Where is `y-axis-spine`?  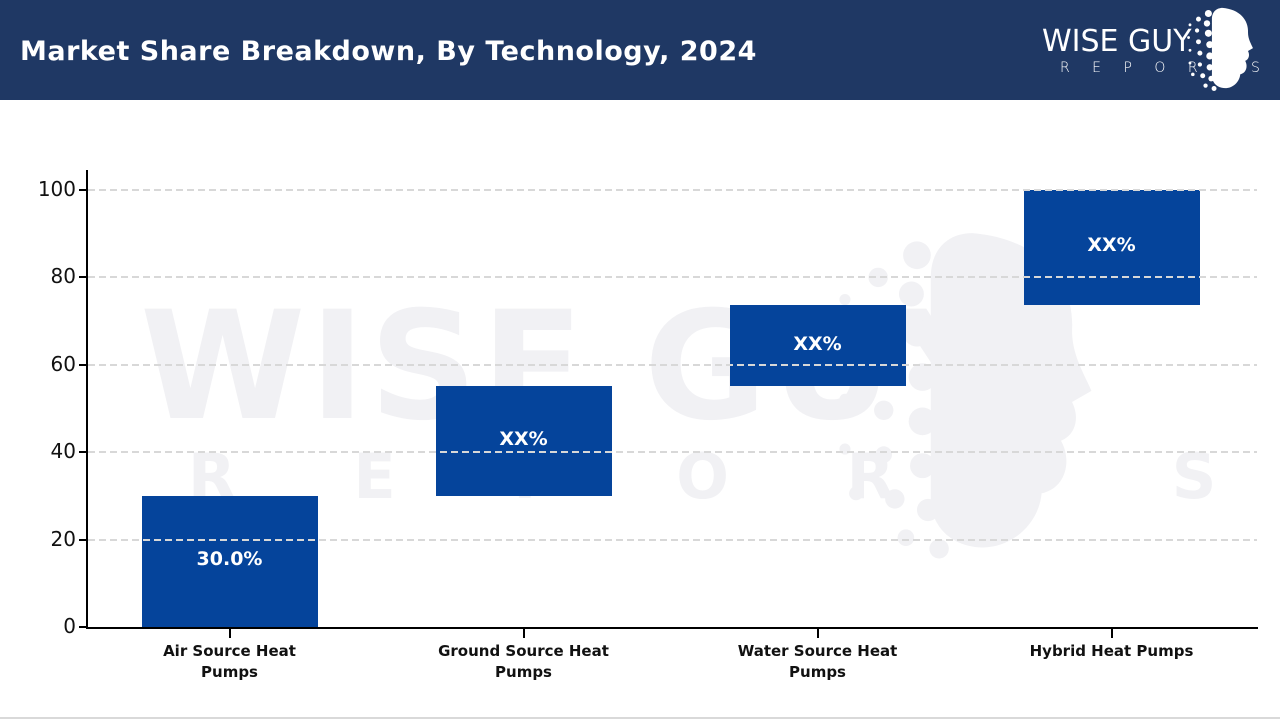
y-axis-spine is located at coordinates (87, 399).